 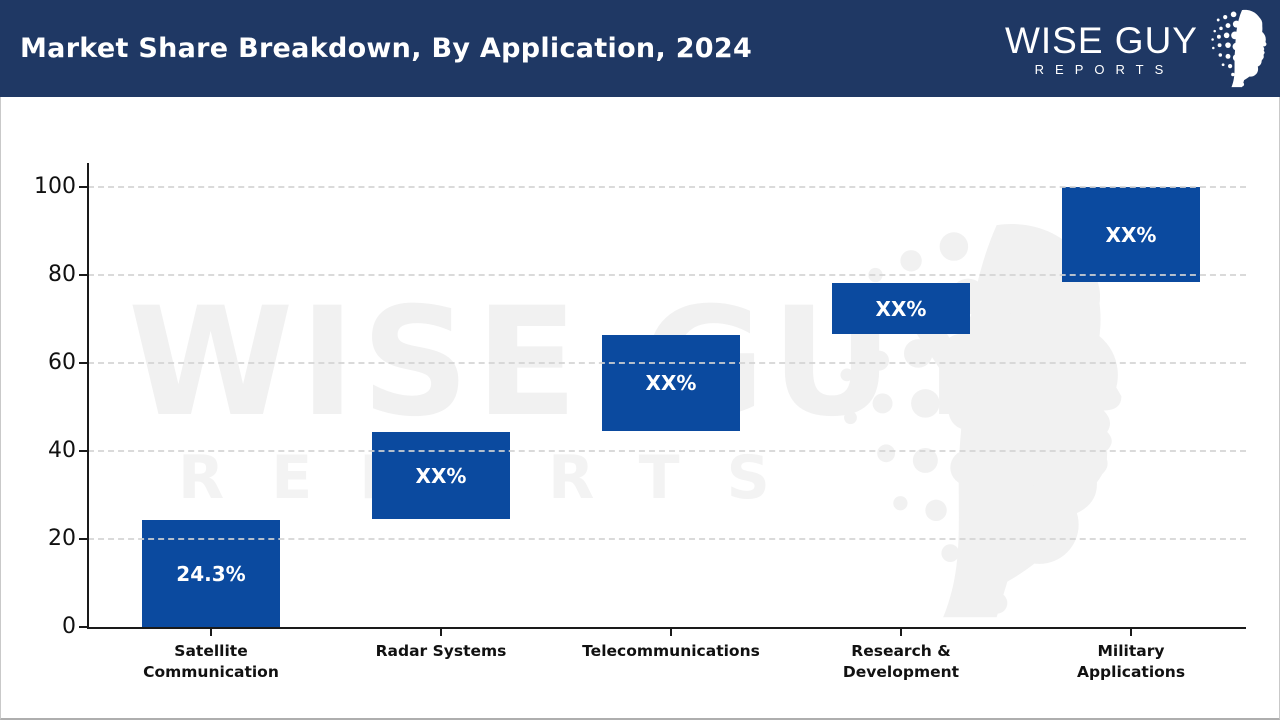 What do you see at coordinates (1101, 40) in the screenshot?
I see `logo-name: WISE GUY` at bounding box center [1101, 40].